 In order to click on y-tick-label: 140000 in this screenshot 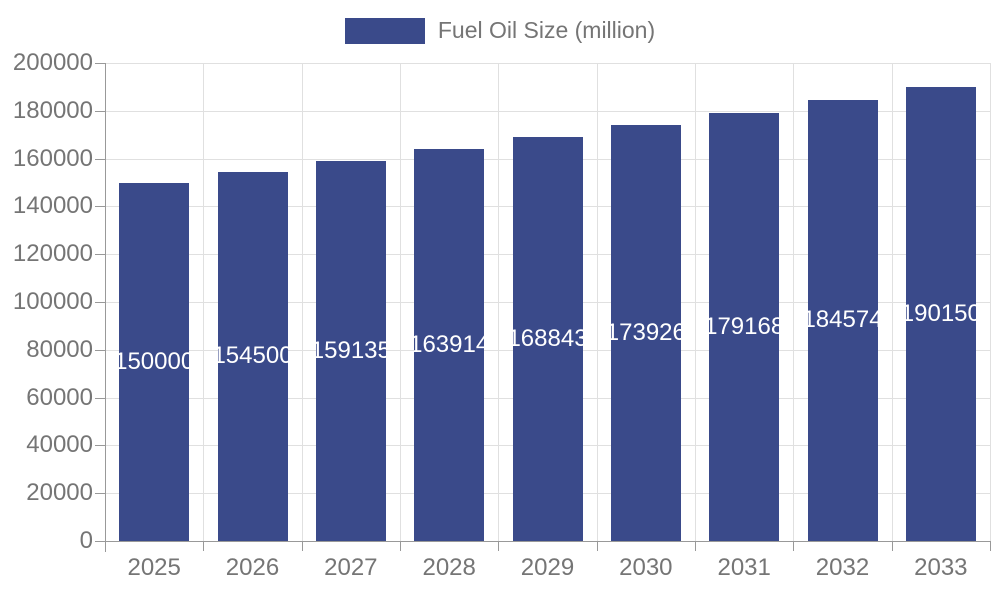, I will do `click(52, 206)`.